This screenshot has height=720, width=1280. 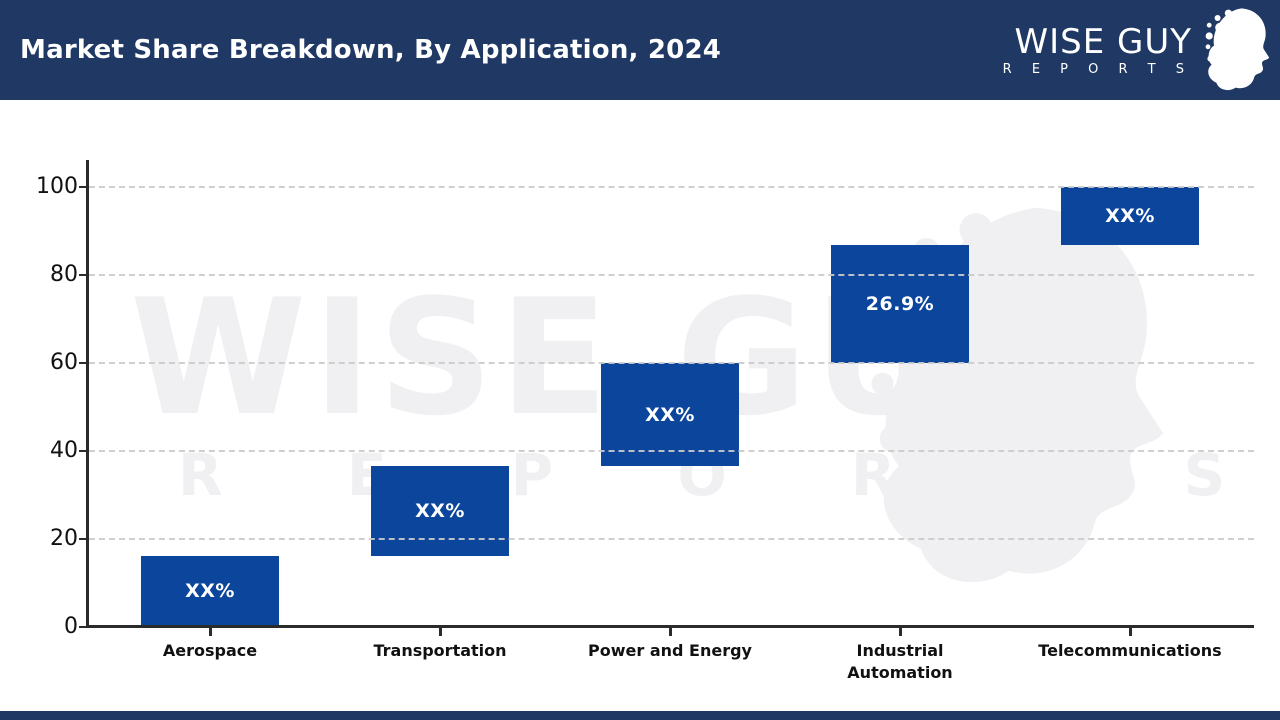 I want to click on wiseguy-logo: WISE GUY R E P O R T S, so click(x=1097, y=50).